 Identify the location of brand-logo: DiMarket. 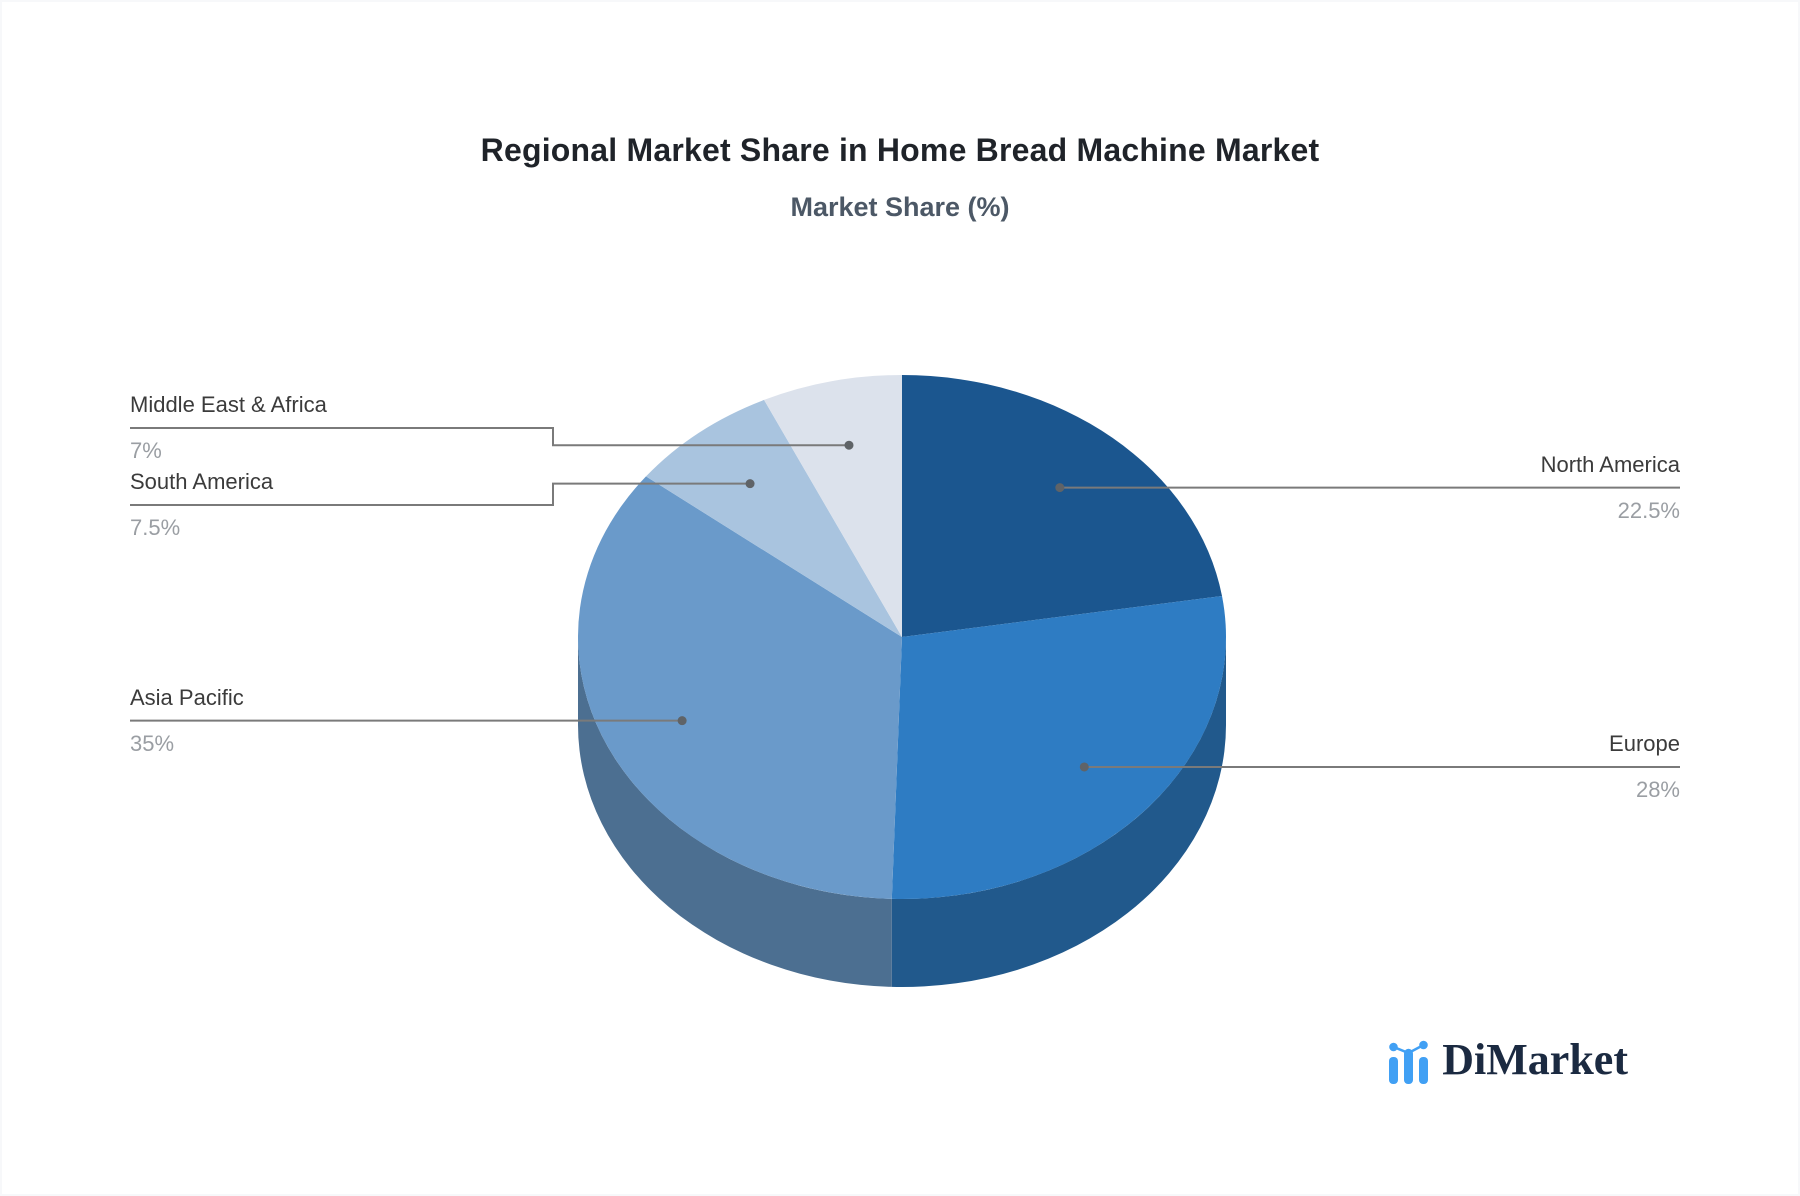
(1508, 1060).